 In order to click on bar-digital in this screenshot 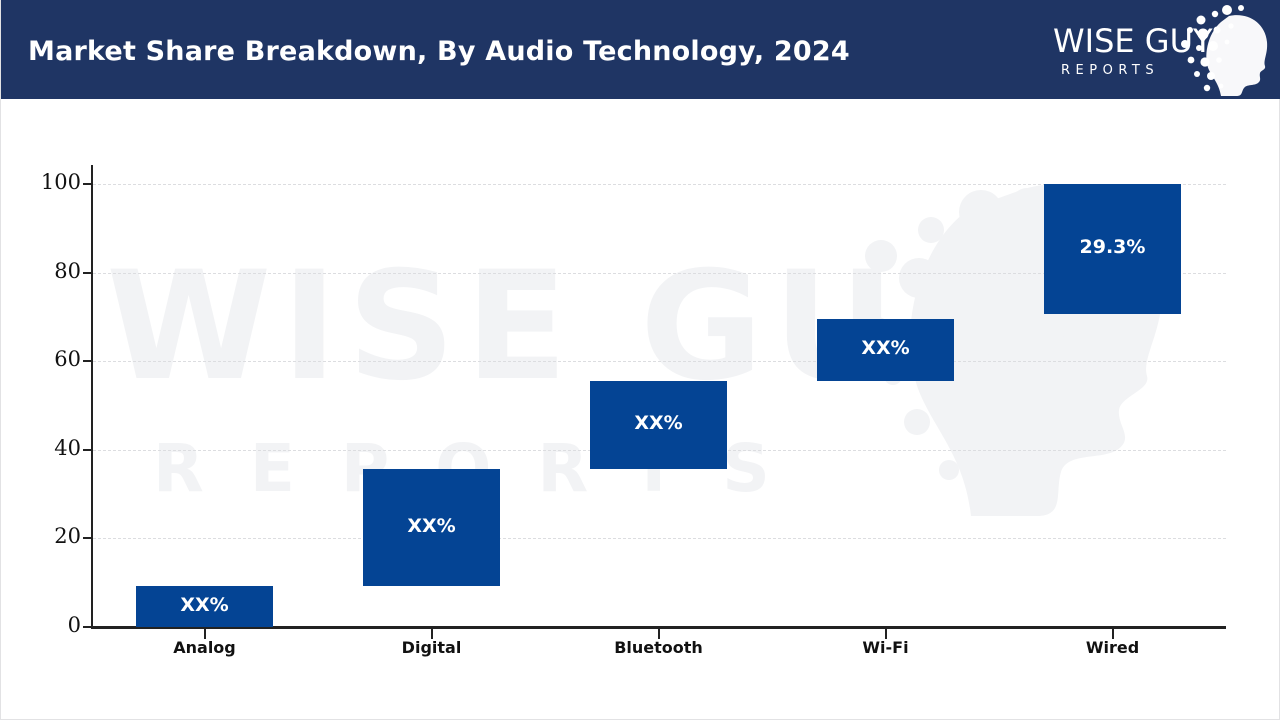, I will do `click(431, 528)`.